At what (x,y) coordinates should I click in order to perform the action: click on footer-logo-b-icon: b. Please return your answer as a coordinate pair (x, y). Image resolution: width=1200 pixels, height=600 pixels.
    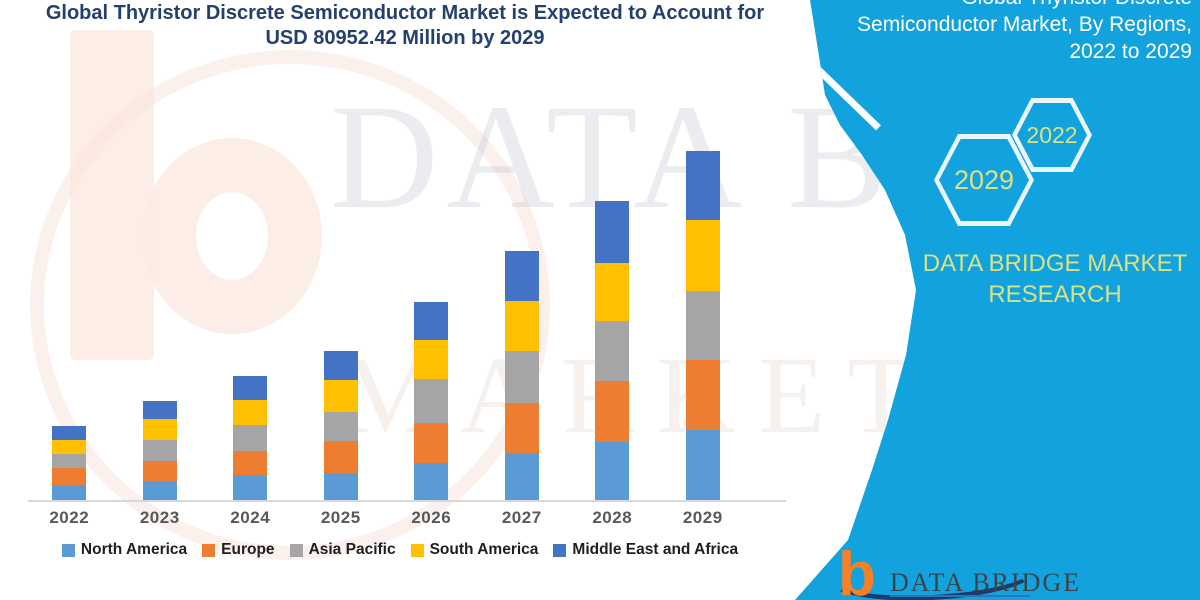
    Looking at the image, I should click on (857, 570).